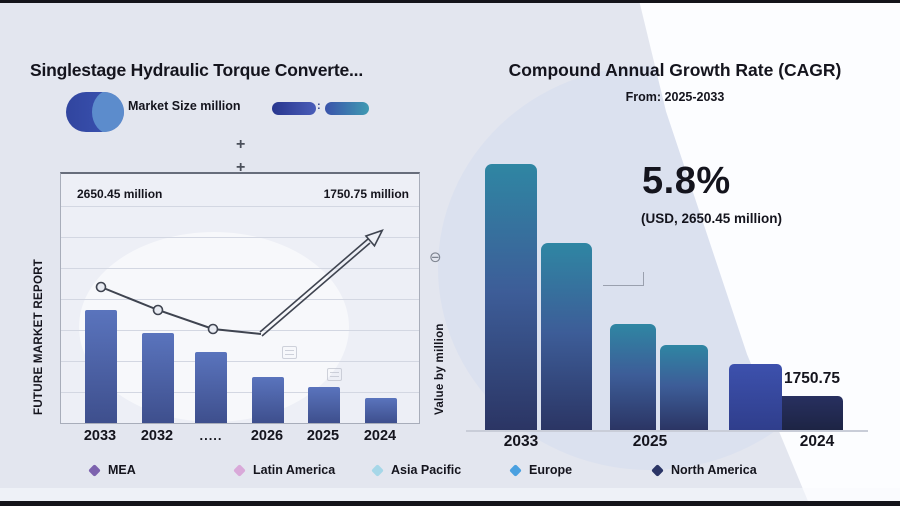 This screenshot has height=506, width=900. Describe the element at coordinates (158, 378) in the screenshot. I see `bar-2032` at that location.